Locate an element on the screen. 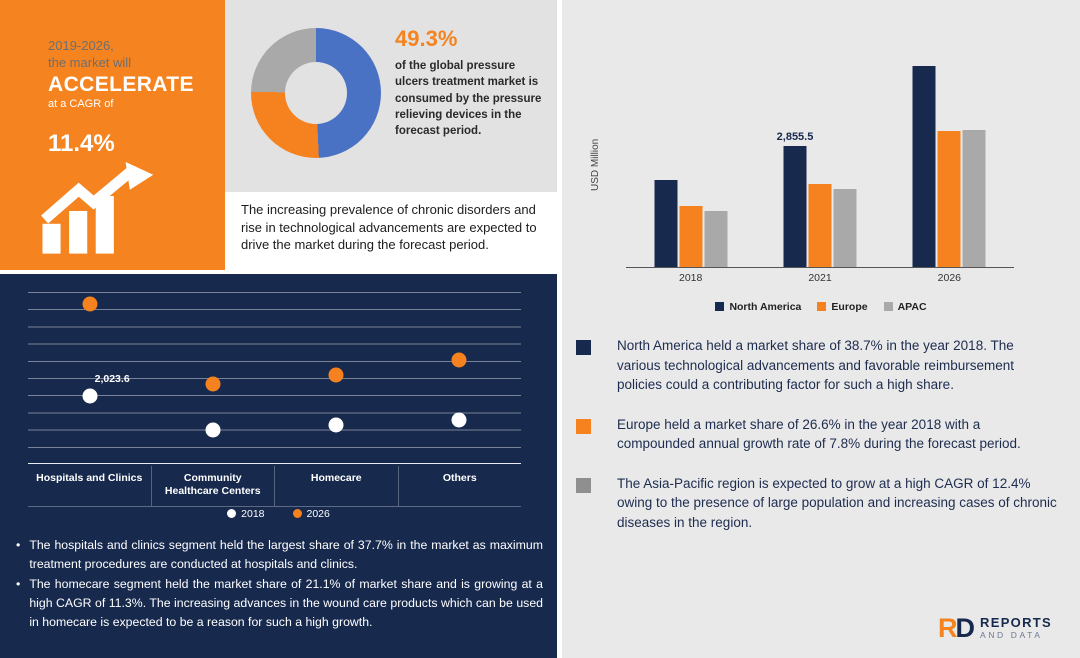 Image resolution: width=1080 pixels, height=658 pixels. logo-name: REPORTS AND DATA is located at coordinates (1016, 628).